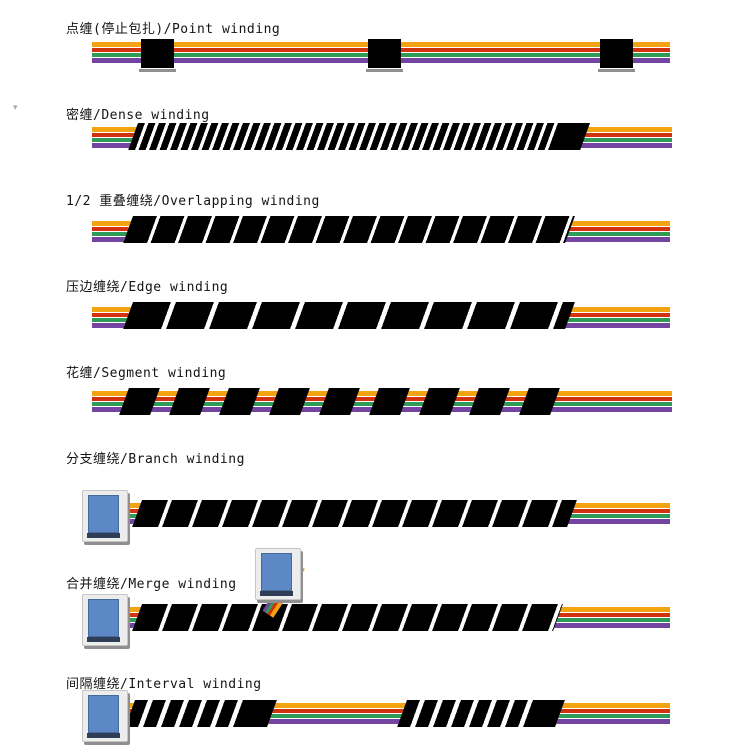 This screenshot has height=750, width=750. What do you see at coordinates (193, 201) in the screenshot?
I see `row-label-overlapping-winding: 1/2 重叠缠绕/Overlapping winding` at bounding box center [193, 201].